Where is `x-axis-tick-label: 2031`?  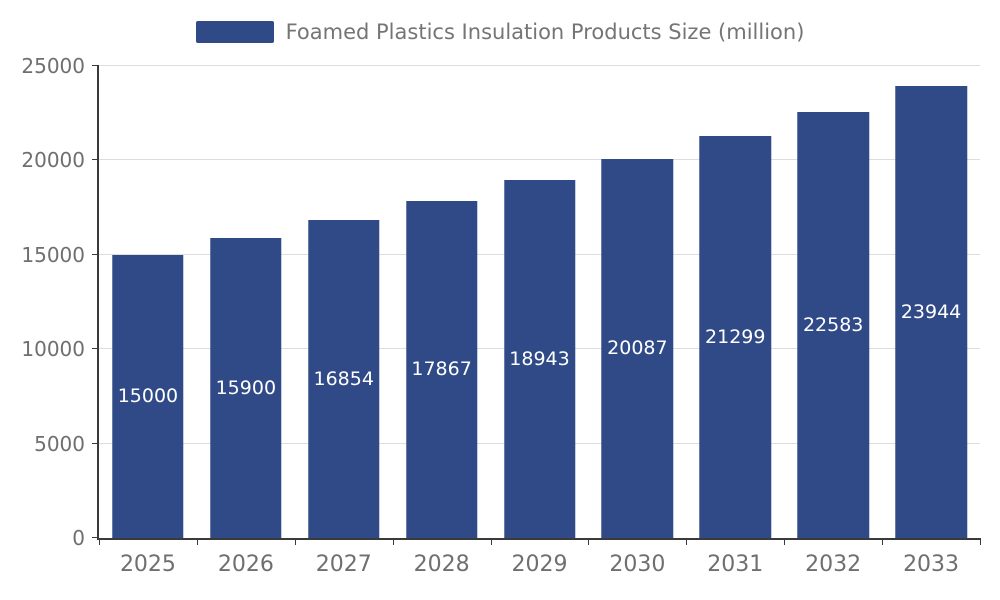 x-axis-tick-label: 2031 is located at coordinates (735, 564).